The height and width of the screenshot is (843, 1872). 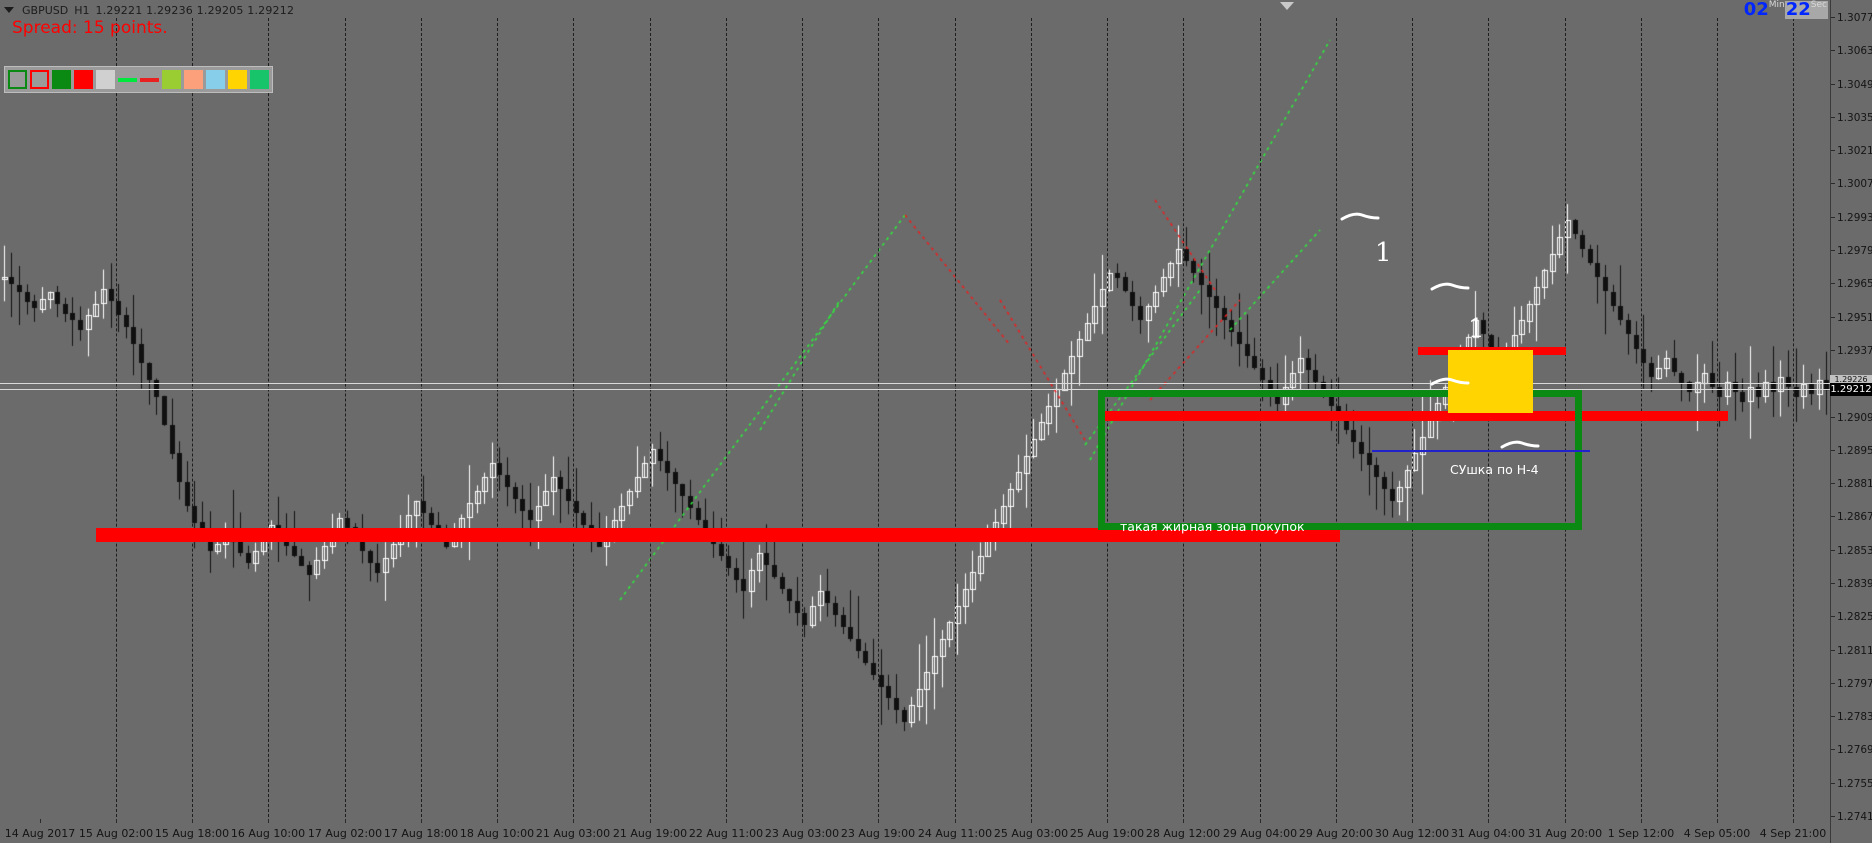 I want to click on palette-swatch-yellow-green, so click(x=171, y=79).